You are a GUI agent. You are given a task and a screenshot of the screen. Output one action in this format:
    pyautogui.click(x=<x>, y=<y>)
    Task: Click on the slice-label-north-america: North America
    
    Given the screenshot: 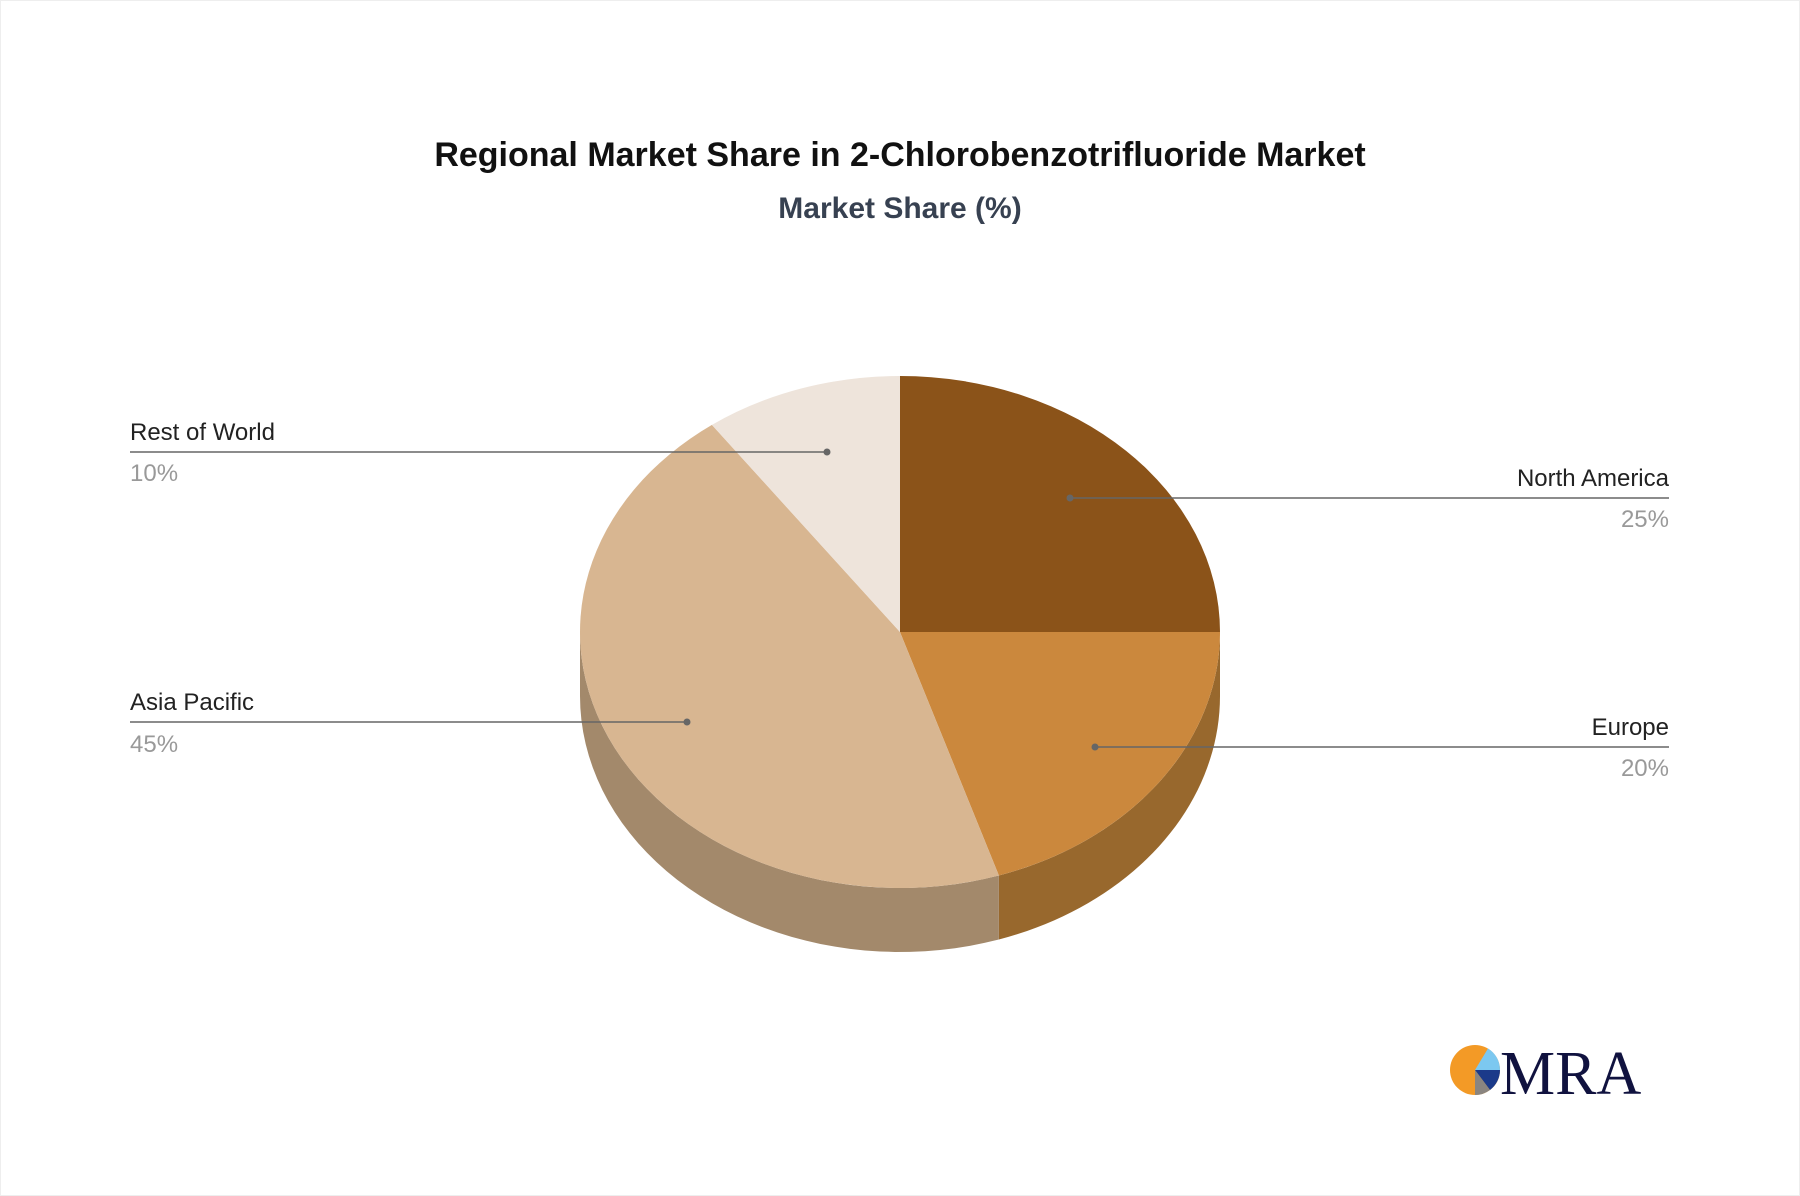 What is the action you would take?
    pyautogui.click(x=1593, y=478)
    